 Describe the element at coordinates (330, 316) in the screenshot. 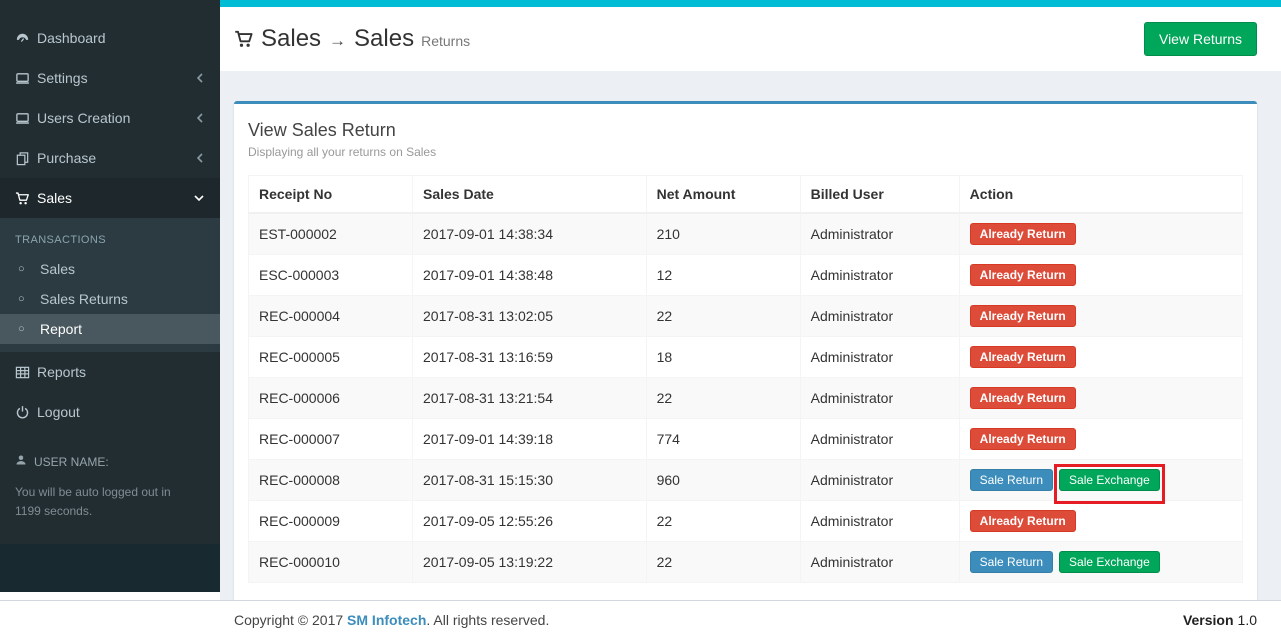

I see `cell-receipt-no: REC-000004` at that location.